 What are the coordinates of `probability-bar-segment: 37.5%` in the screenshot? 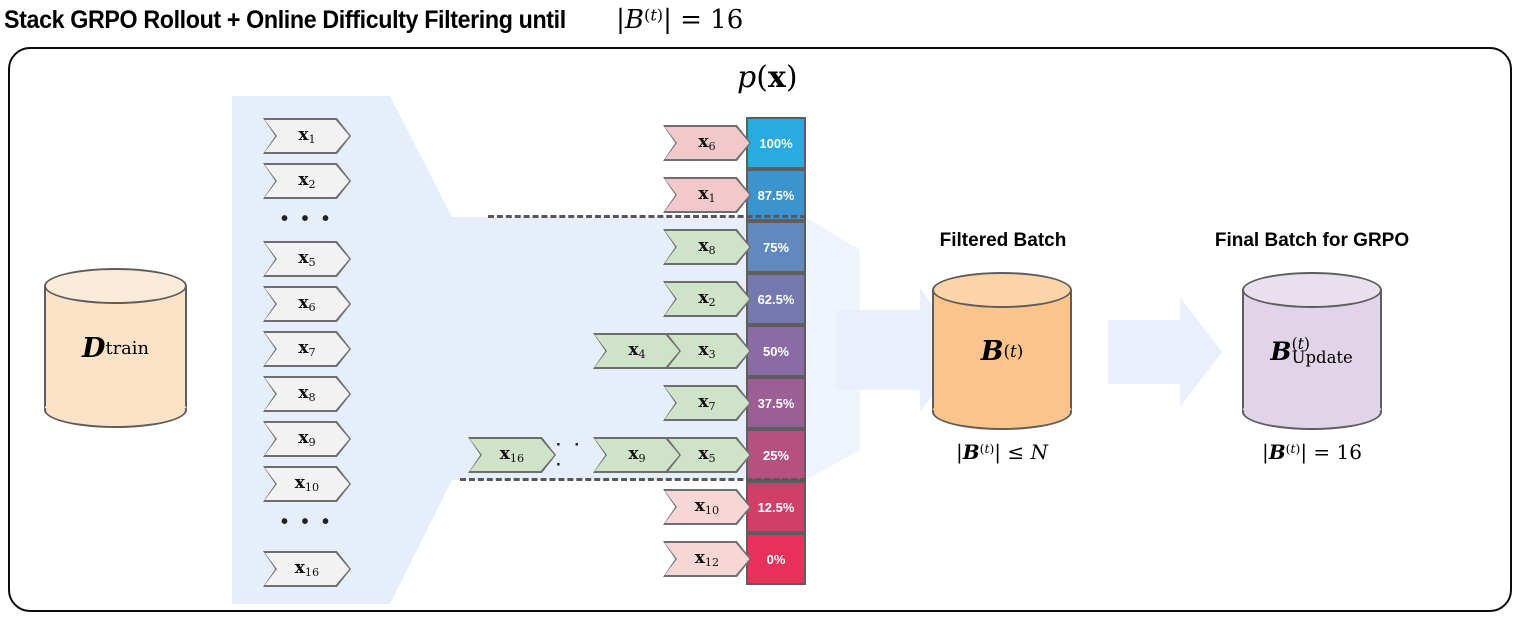 It's located at (776, 403).